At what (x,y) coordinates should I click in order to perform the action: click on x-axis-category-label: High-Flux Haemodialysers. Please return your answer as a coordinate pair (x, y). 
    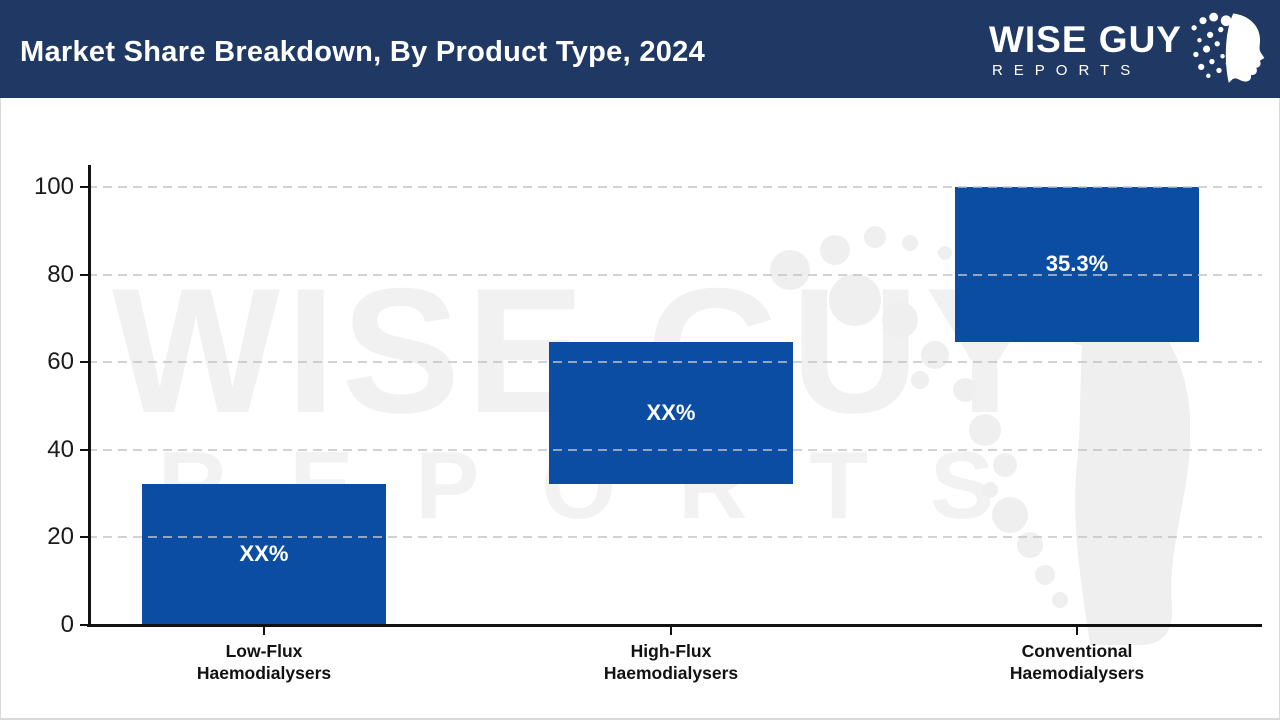
    Looking at the image, I should click on (671, 662).